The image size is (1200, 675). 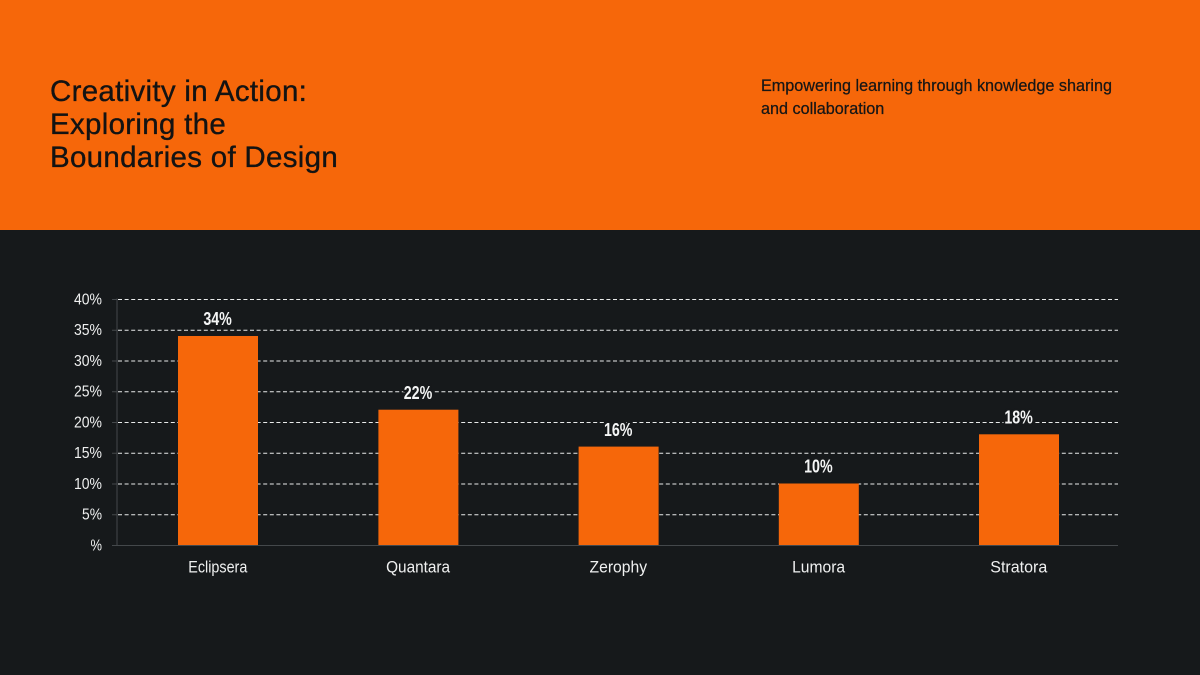 What do you see at coordinates (1019, 566) in the screenshot?
I see `svg-text: Stratora` at bounding box center [1019, 566].